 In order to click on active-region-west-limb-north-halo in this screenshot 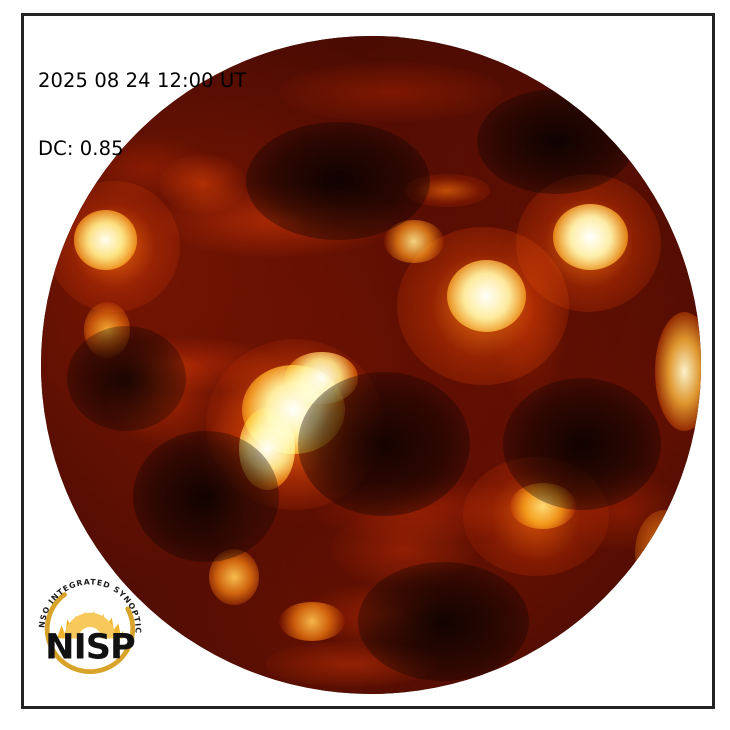, I will do `click(113, 246)`.